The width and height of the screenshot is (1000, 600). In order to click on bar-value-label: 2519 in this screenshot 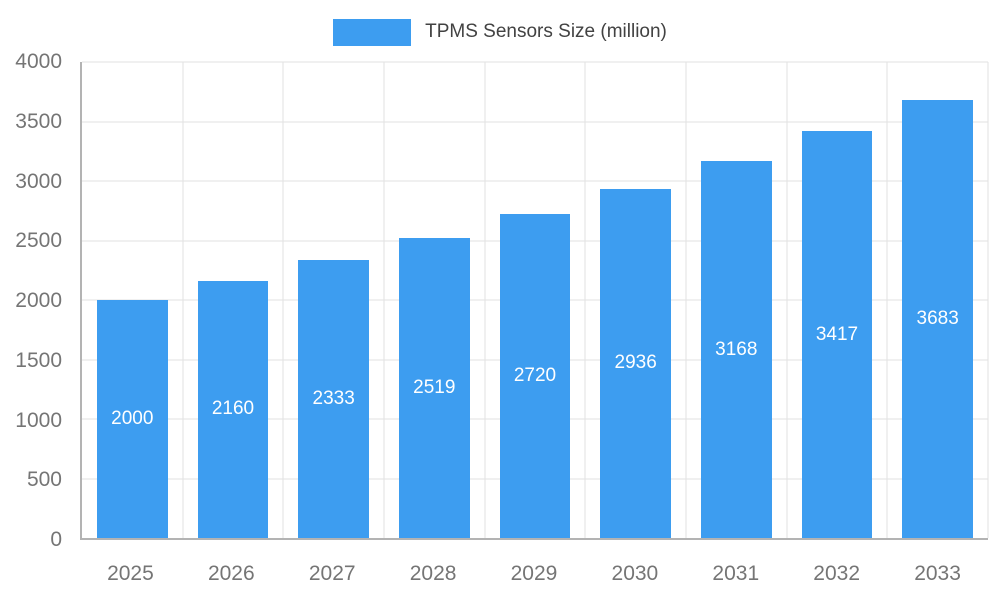, I will do `click(434, 388)`.